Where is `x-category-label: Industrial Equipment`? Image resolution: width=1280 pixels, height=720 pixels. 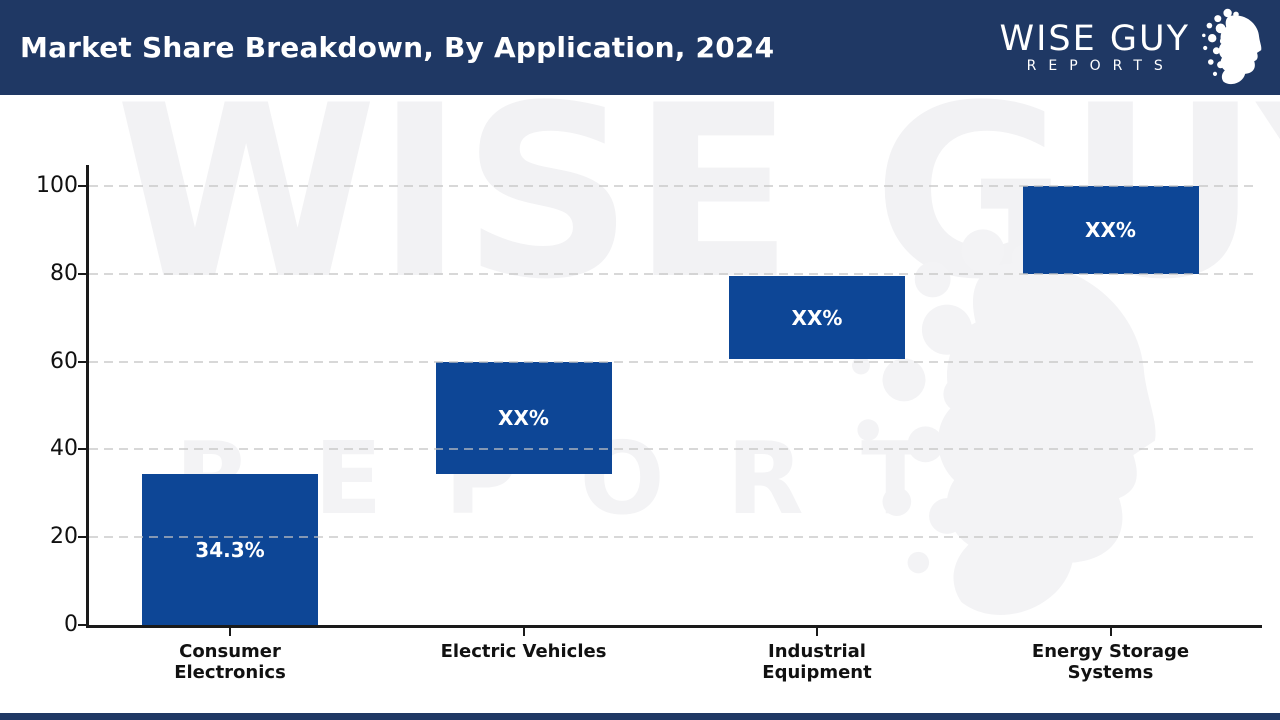 x-category-label: Industrial Equipment is located at coordinates (817, 662).